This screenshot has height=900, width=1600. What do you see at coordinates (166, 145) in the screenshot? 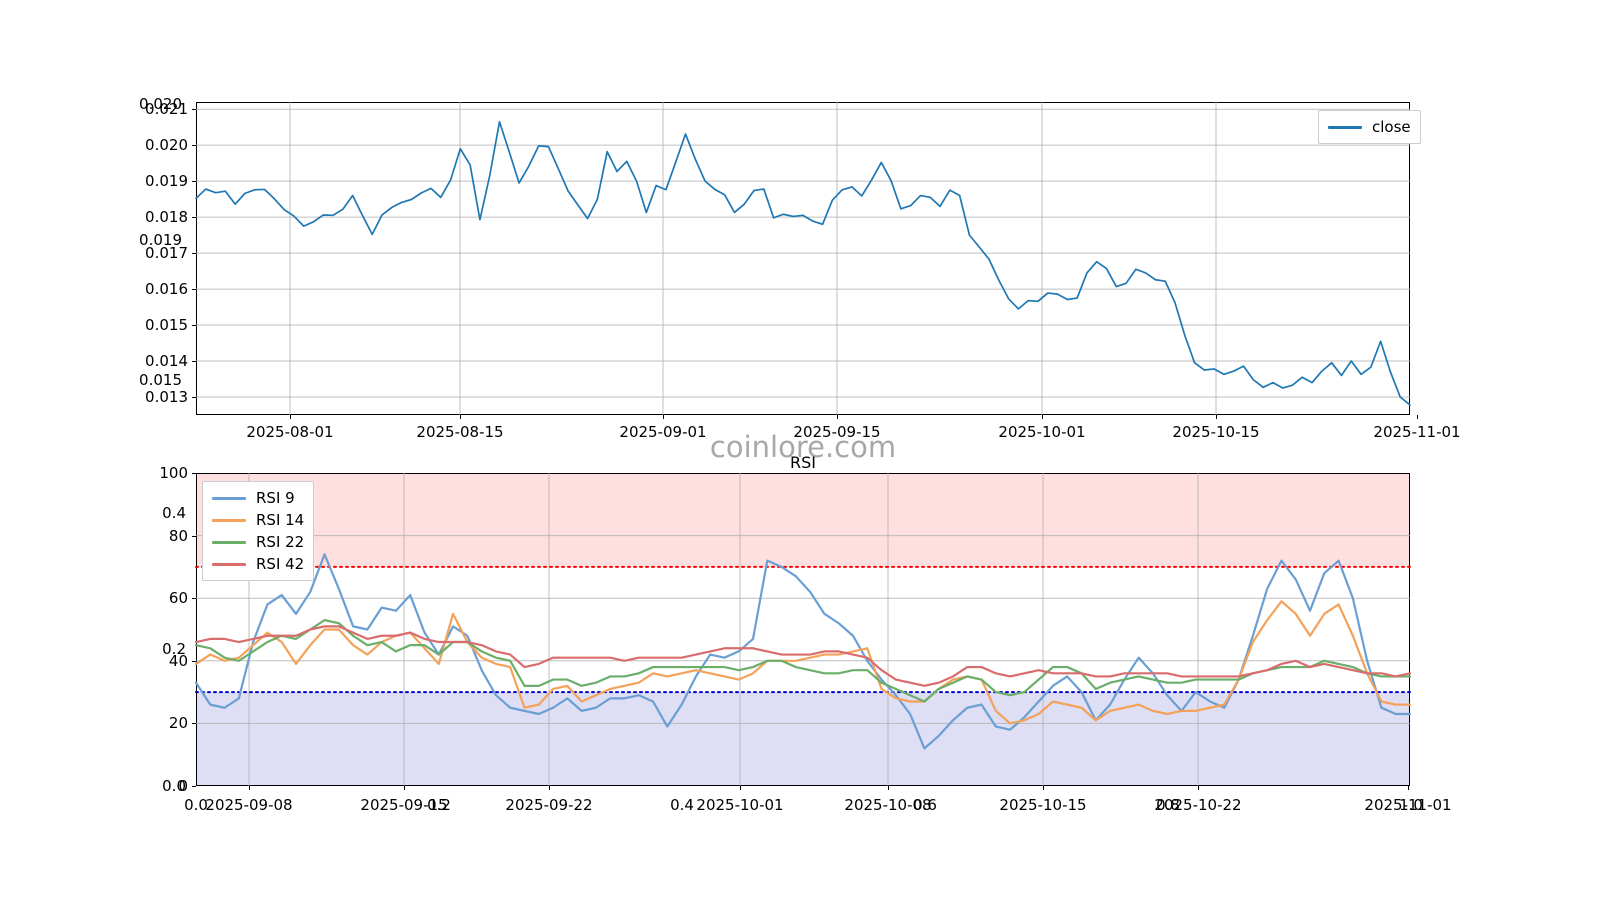
I see `price-y-tick-label: 0.020` at bounding box center [166, 145].